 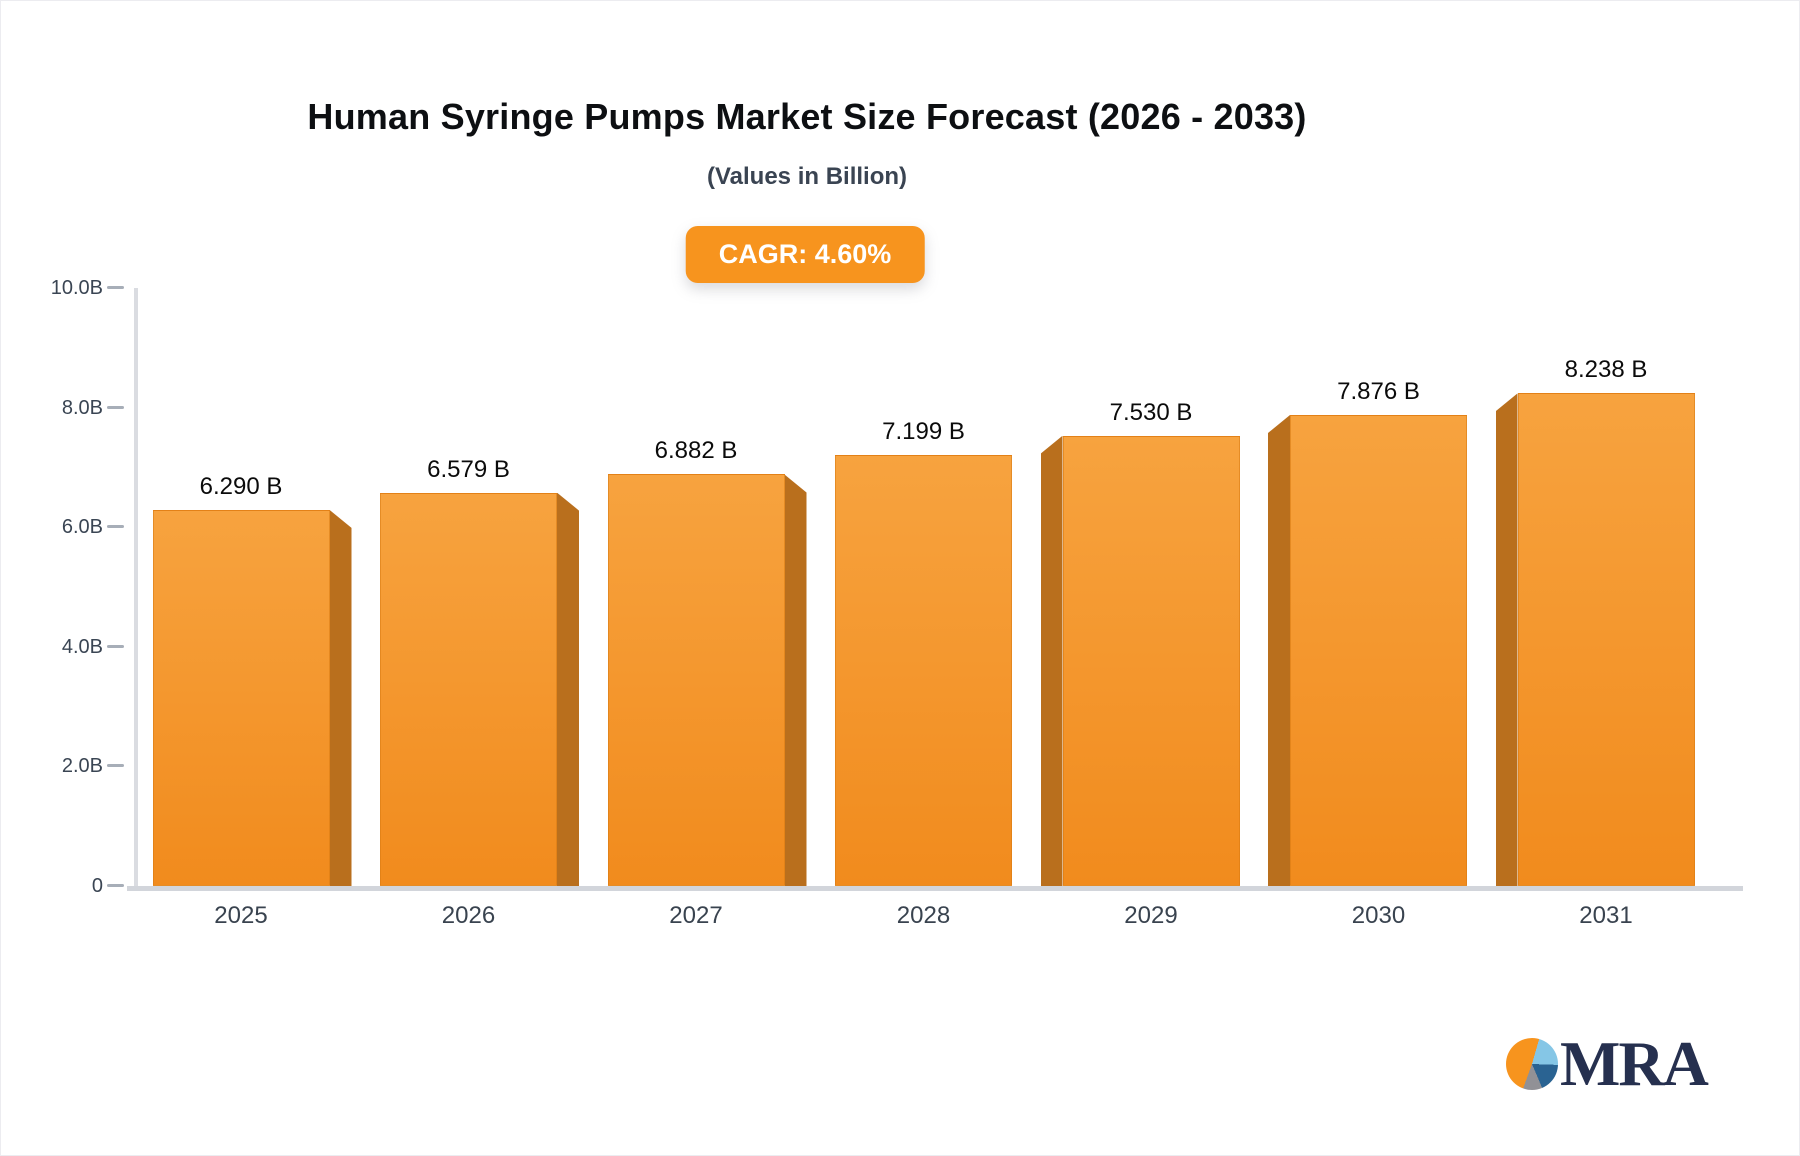 I want to click on bar-side-3d-2031, so click(x=1506, y=639).